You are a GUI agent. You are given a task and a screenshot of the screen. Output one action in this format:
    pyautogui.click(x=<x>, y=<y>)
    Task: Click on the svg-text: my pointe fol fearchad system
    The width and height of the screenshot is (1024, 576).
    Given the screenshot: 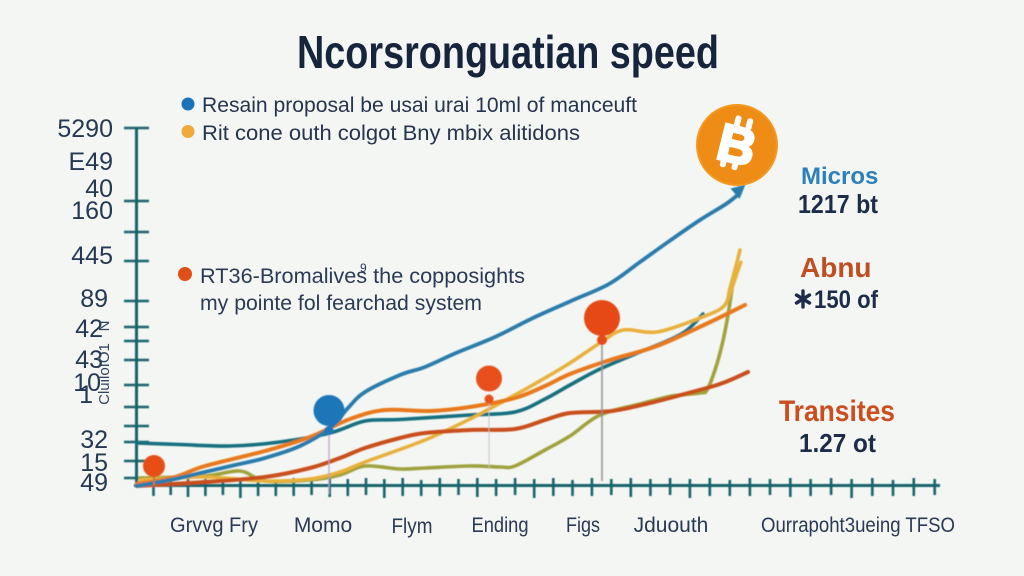 What is the action you would take?
    pyautogui.click(x=341, y=303)
    